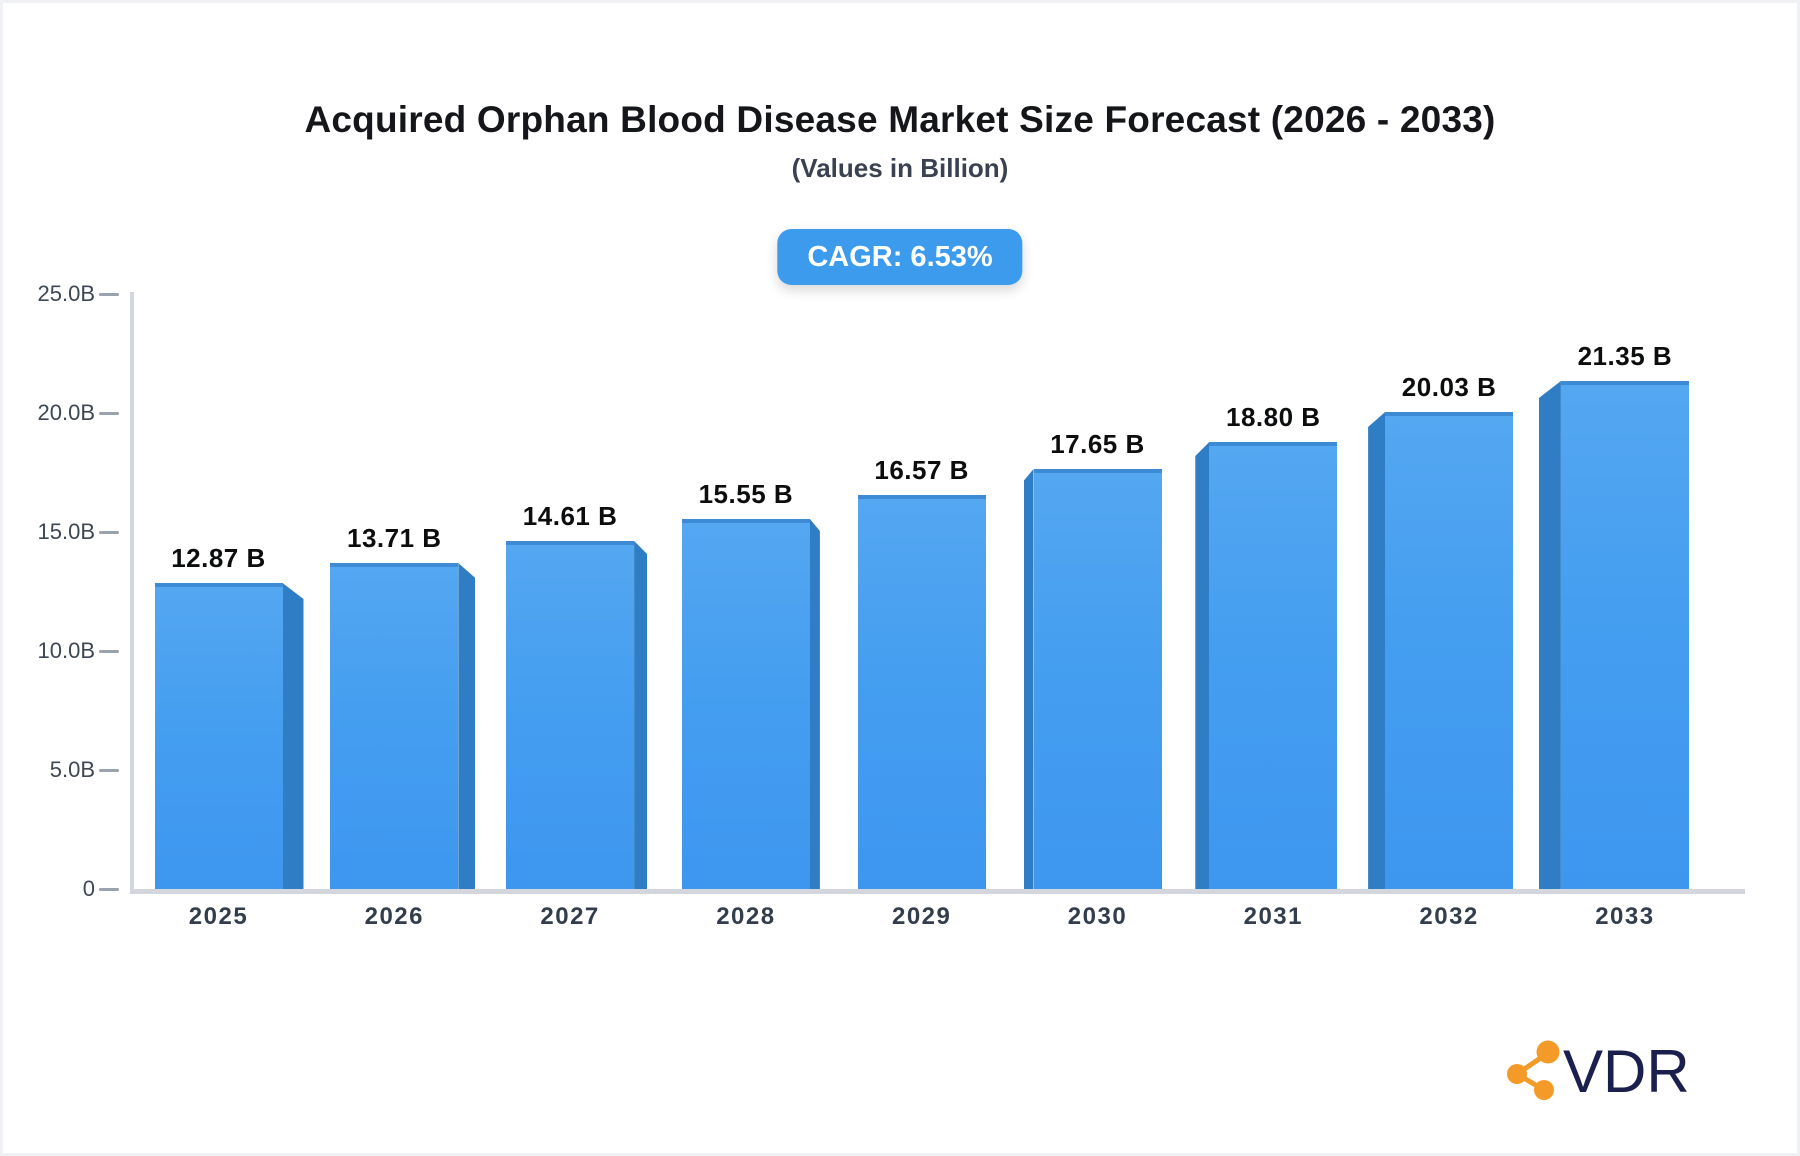 The height and width of the screenshot is (1156, 1800). What do you see at coordinates (1626, 1071) in the screenshot?
I see `logo-text: VDR` at bounding box center [1626, 1071].